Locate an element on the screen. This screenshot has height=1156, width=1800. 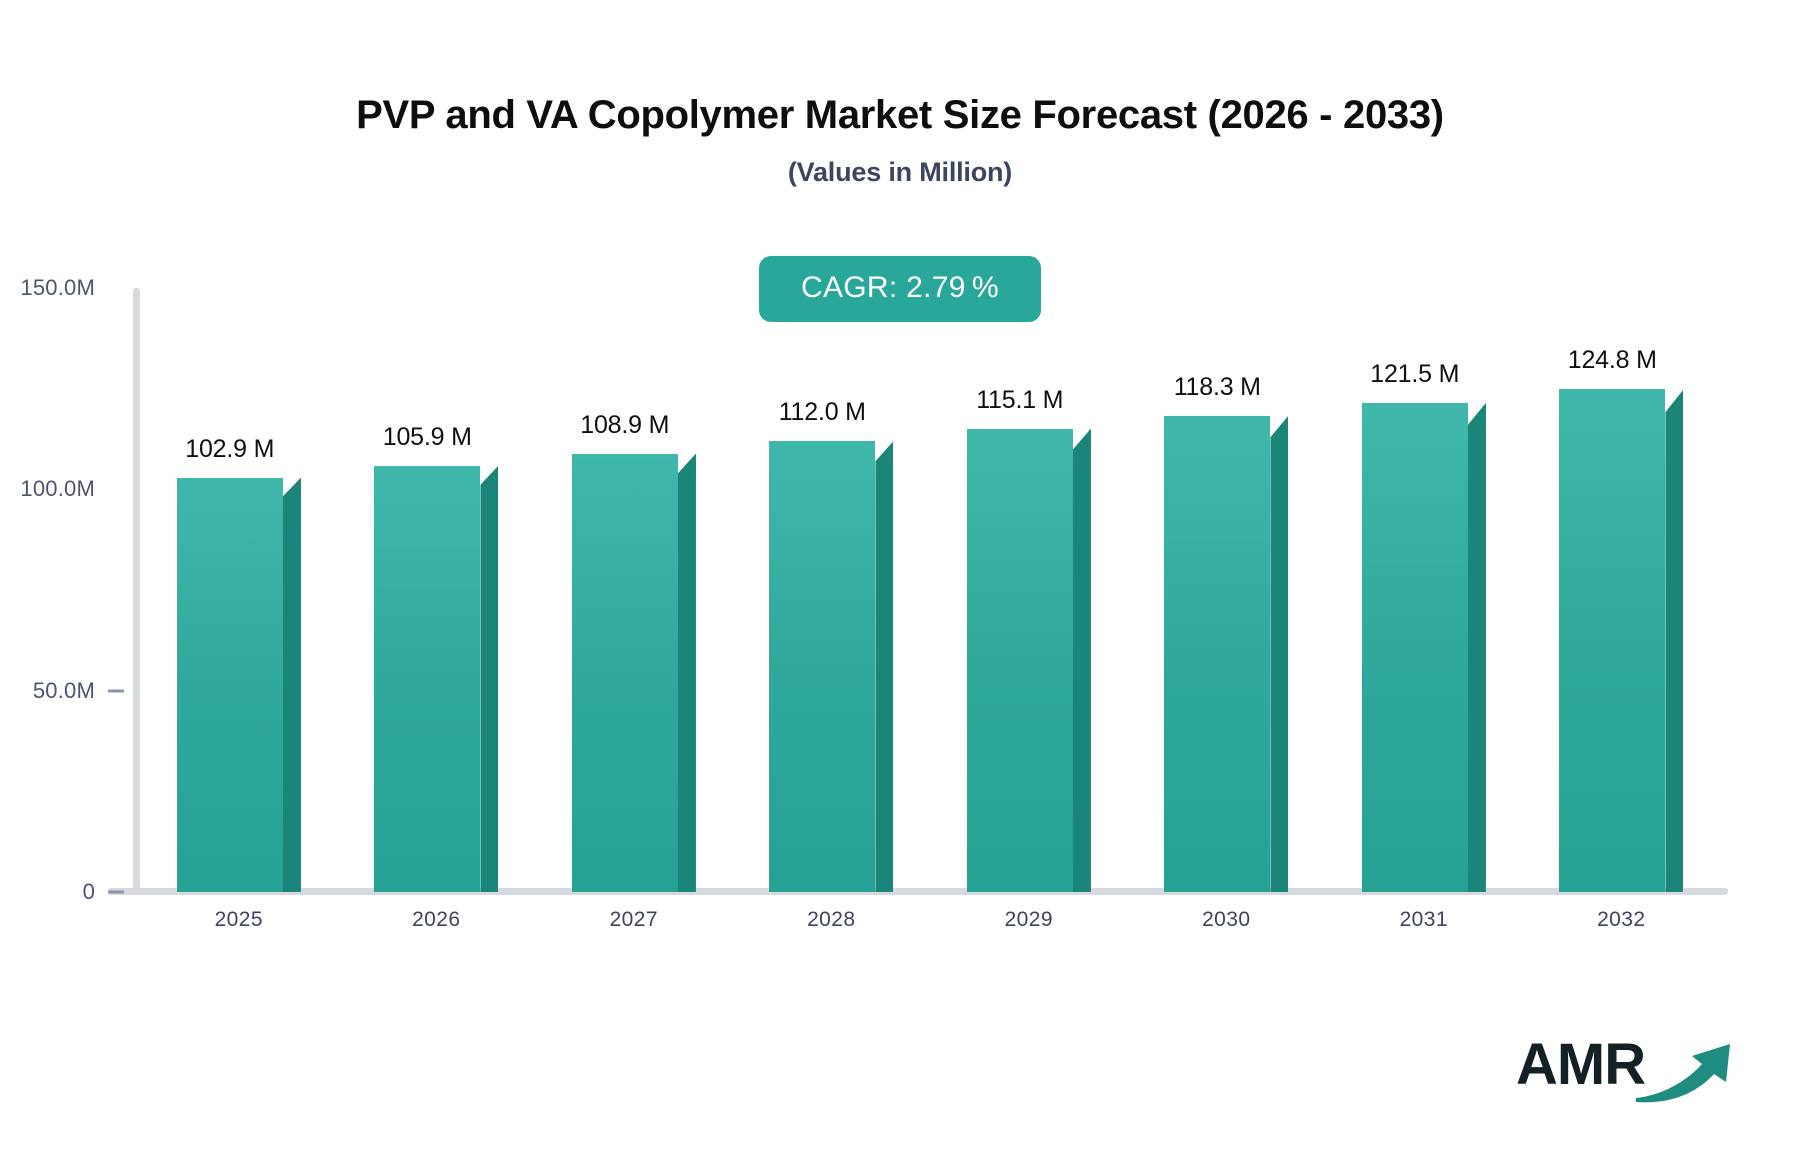
bar-column: 112.0 M is located at coordinates (831, 590).